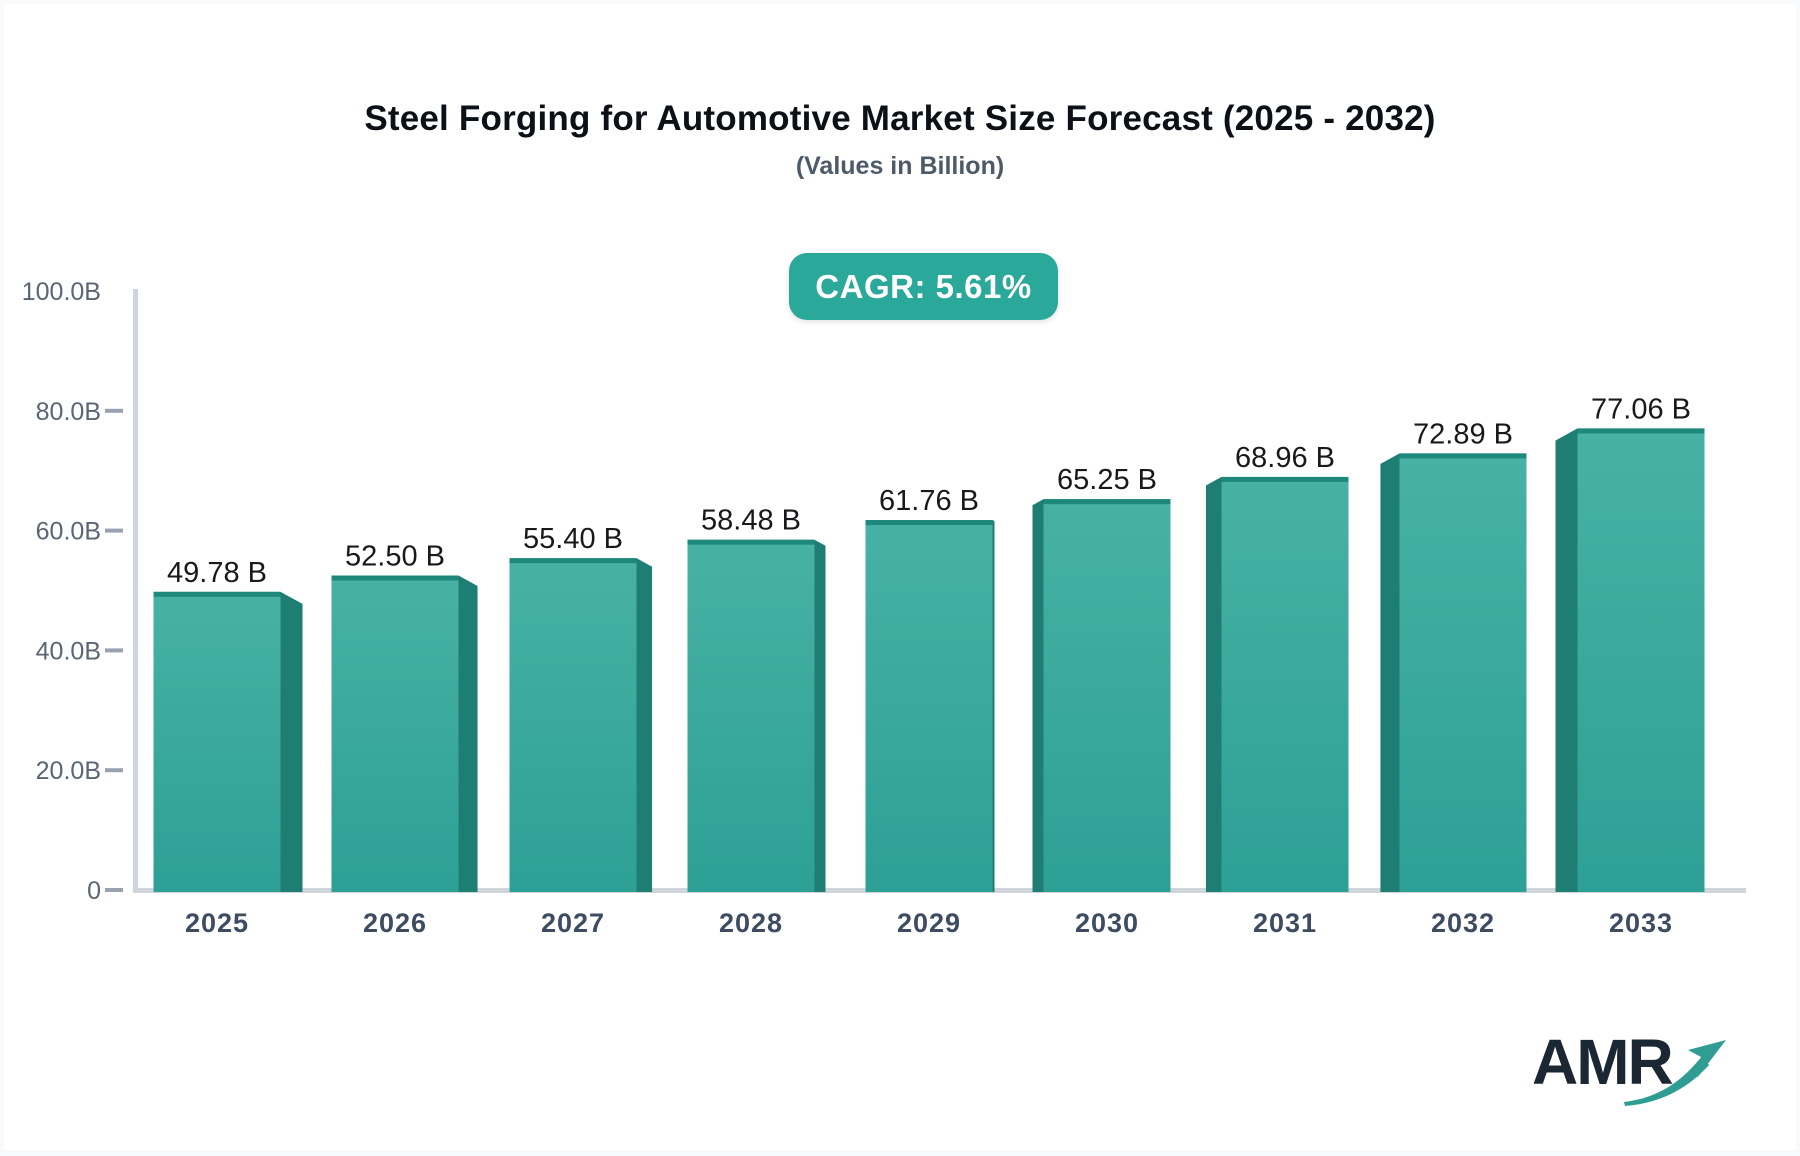 This screenshot has height=1156, width=1800. I want to click on x-axis-label: 2031, so click(1285, 923).